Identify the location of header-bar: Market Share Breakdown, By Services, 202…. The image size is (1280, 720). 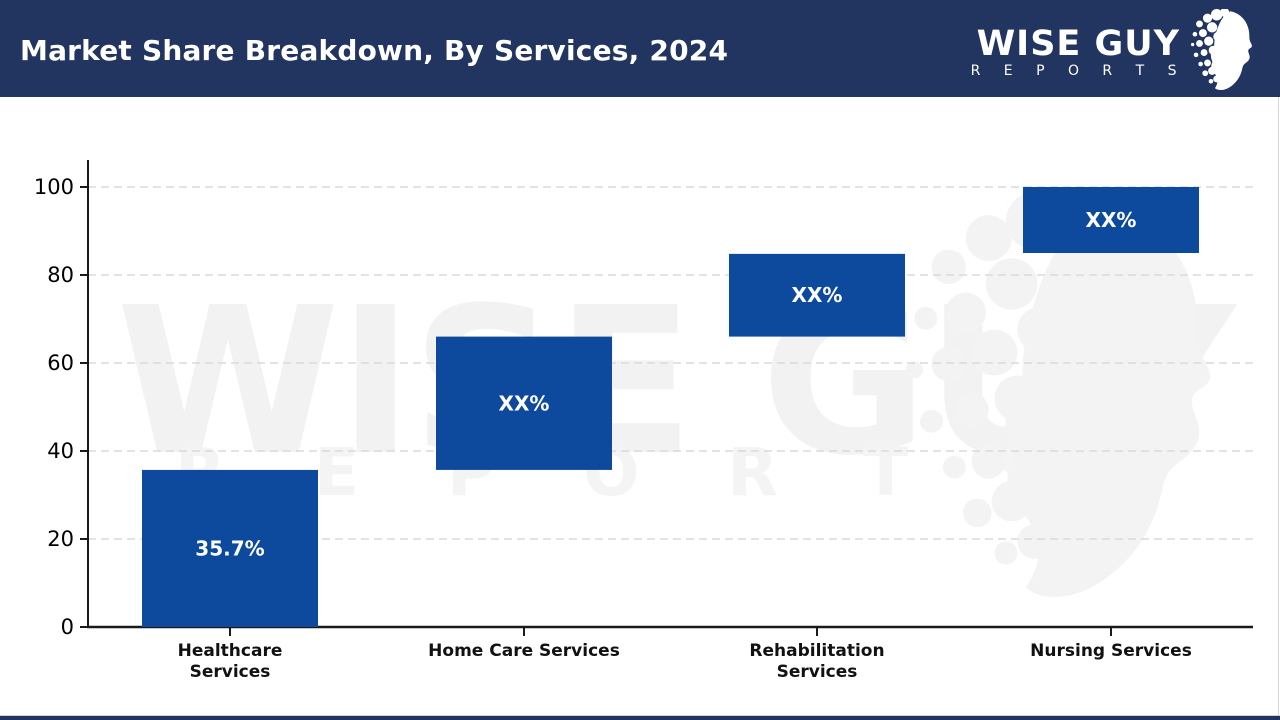
(640, 48).